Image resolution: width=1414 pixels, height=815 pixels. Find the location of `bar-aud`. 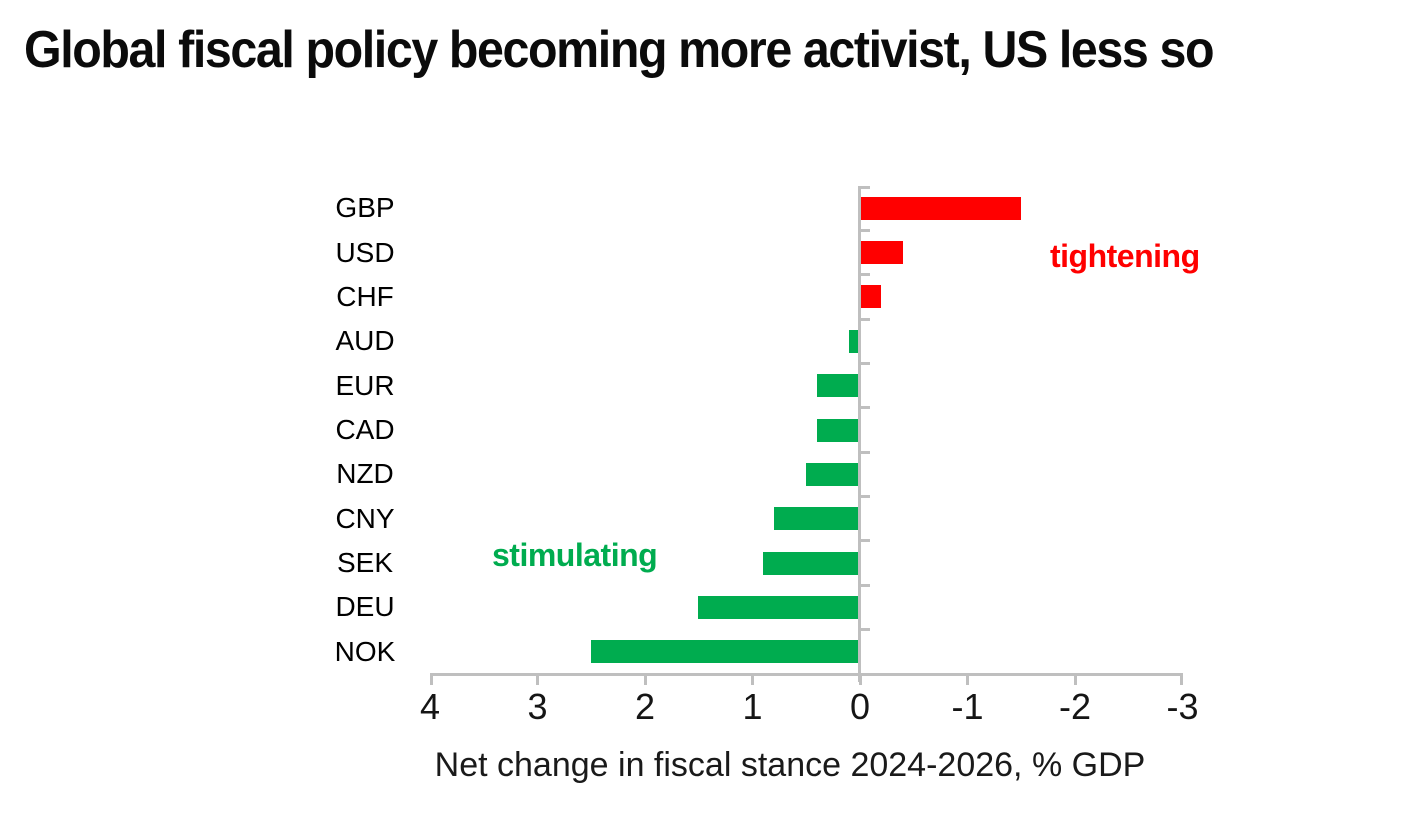

bar-aud is located at coordinates (854, 341).